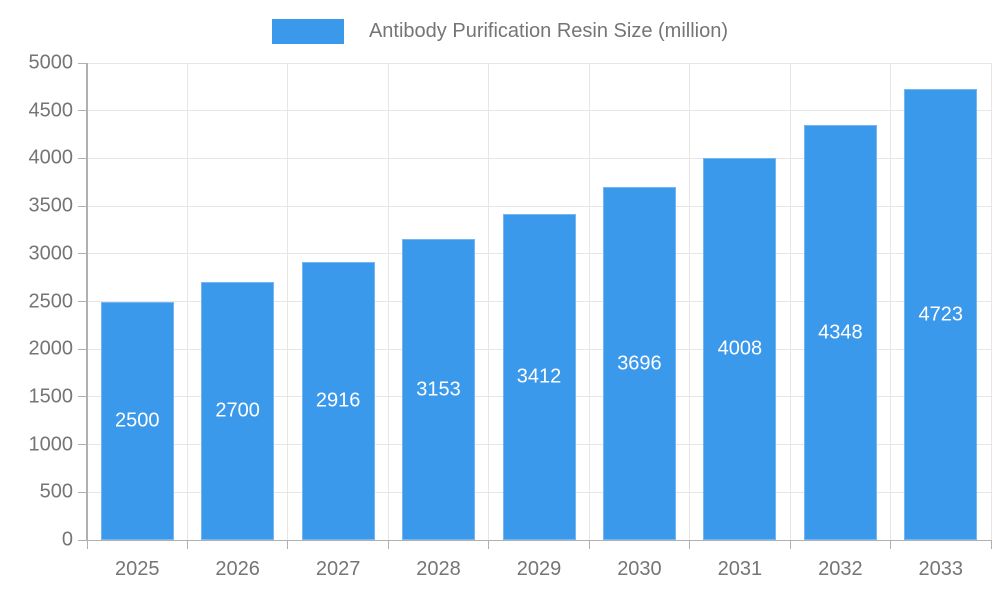 This screenshot has width=1000, height=600. I want to click on bar-2025: 2500, so click(137, 420).